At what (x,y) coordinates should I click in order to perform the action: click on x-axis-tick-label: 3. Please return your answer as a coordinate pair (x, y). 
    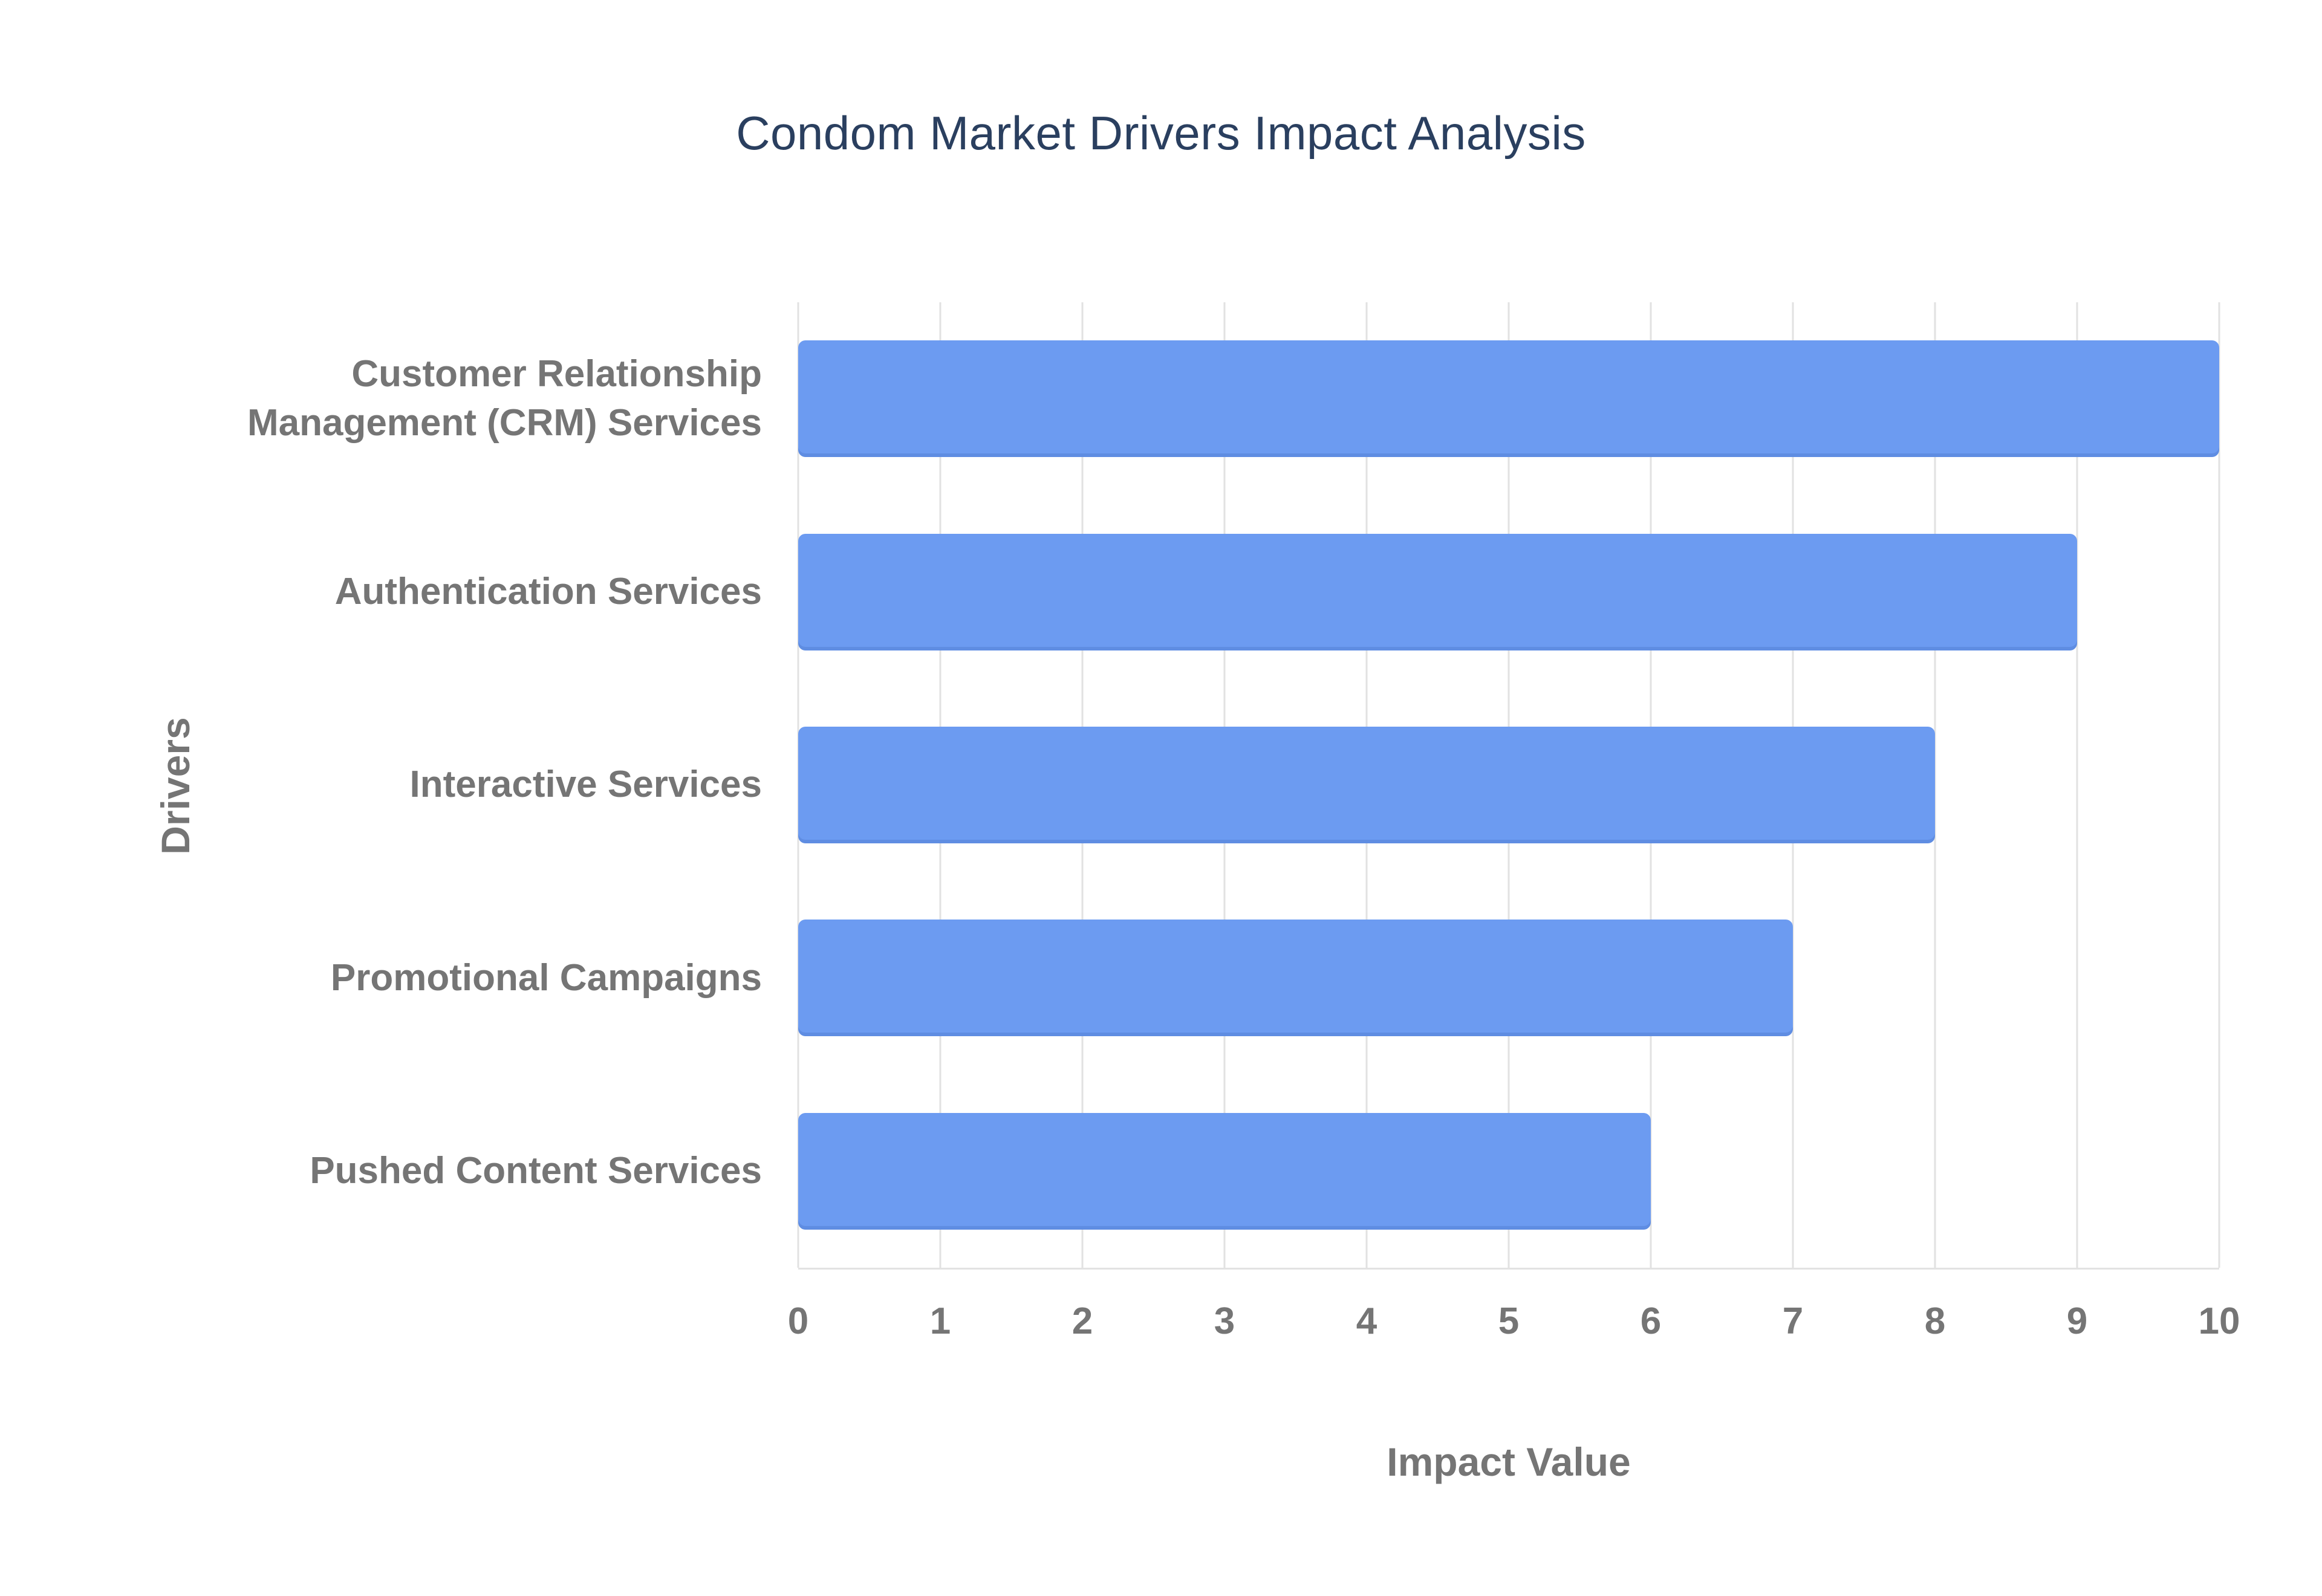
    Looking at the image, I should click on (1224, 1321).